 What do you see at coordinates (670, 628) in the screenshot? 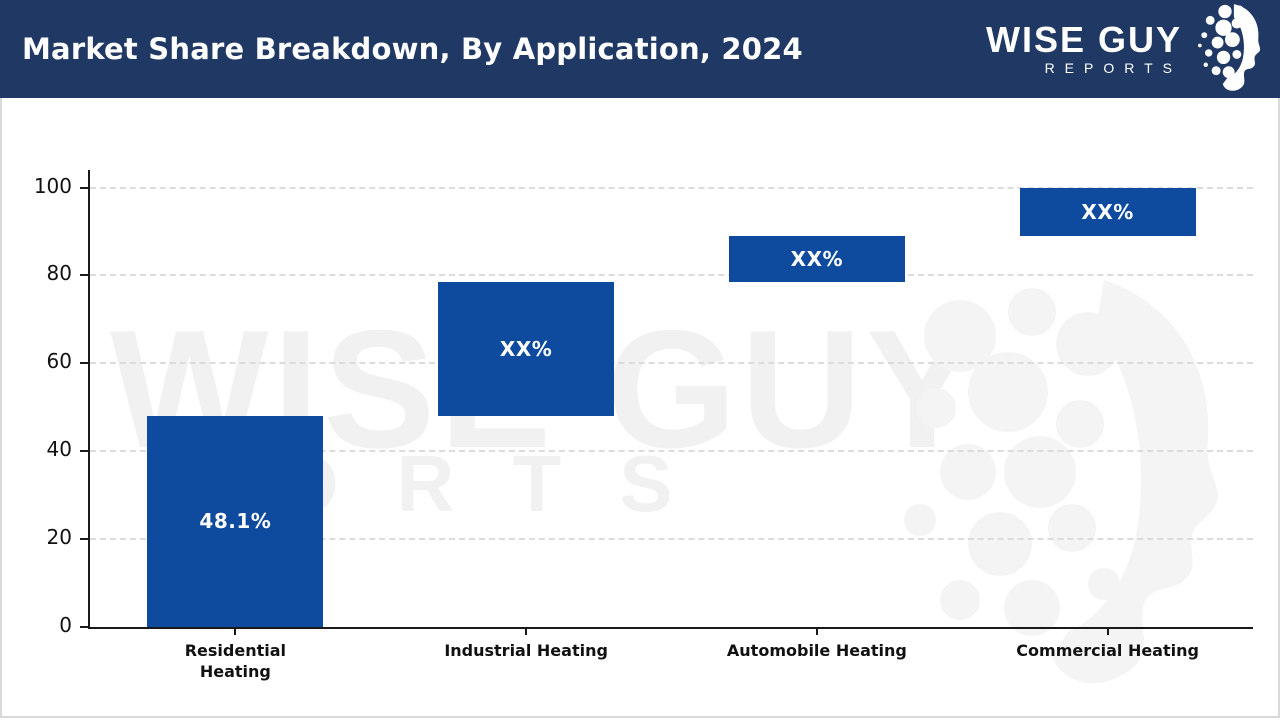
I see `x-axis-spine` at bounding box center [670, 628].